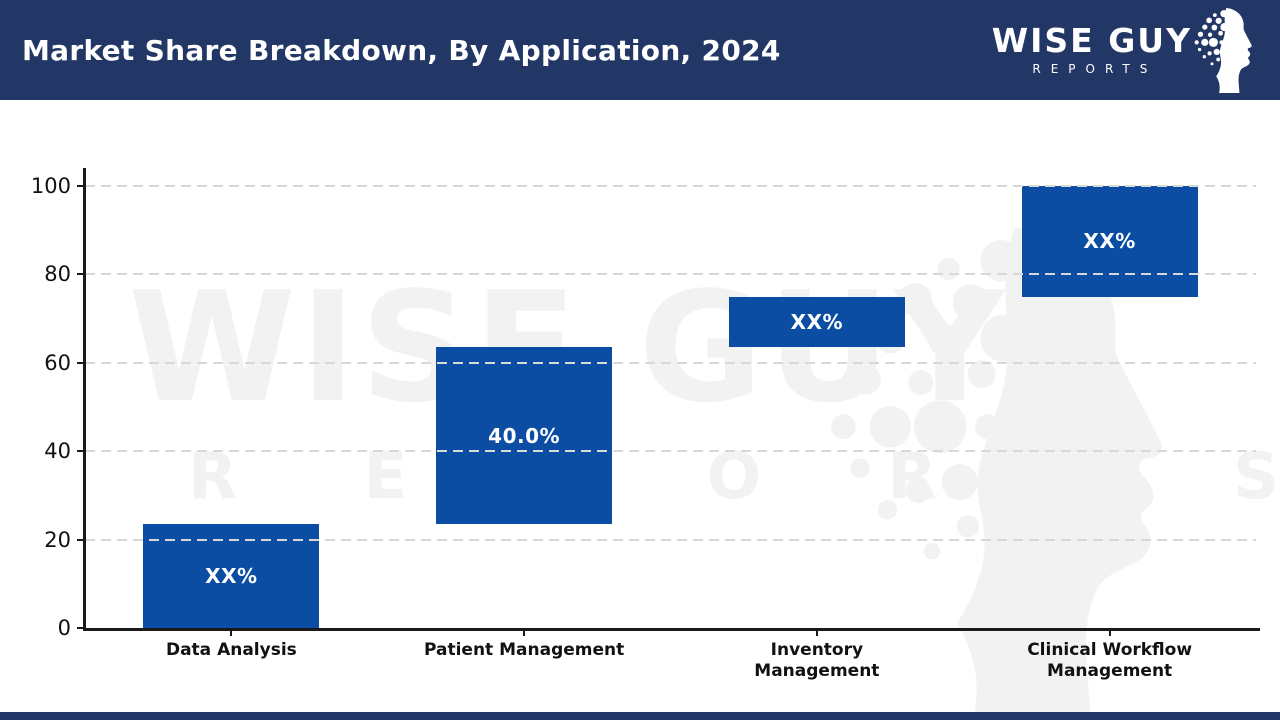 This screenshot has width=1280, height=720. What do you see at coordinates (84, 399) in the screenshot?
I see `y-axis-spine` at bounding box center [84, 399].